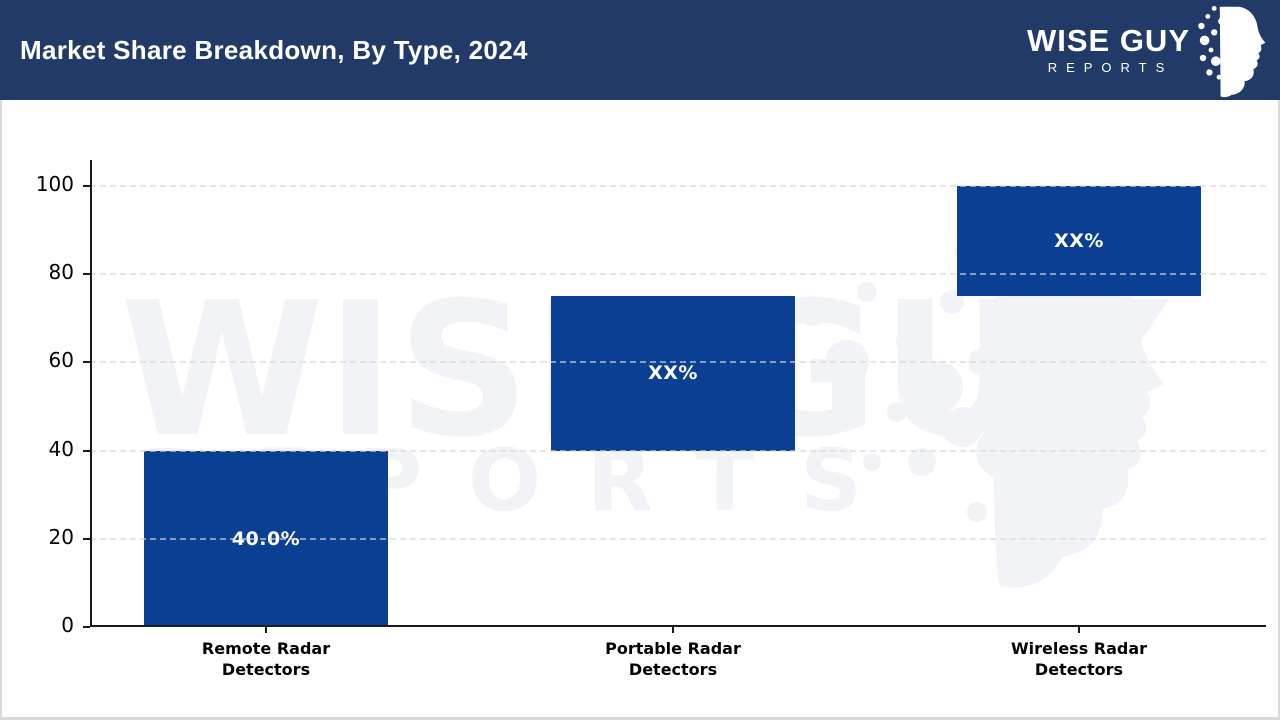 The image size is (1280, 720). I want to click on logo-subtitle: REPORTS, so click(1110, 67).